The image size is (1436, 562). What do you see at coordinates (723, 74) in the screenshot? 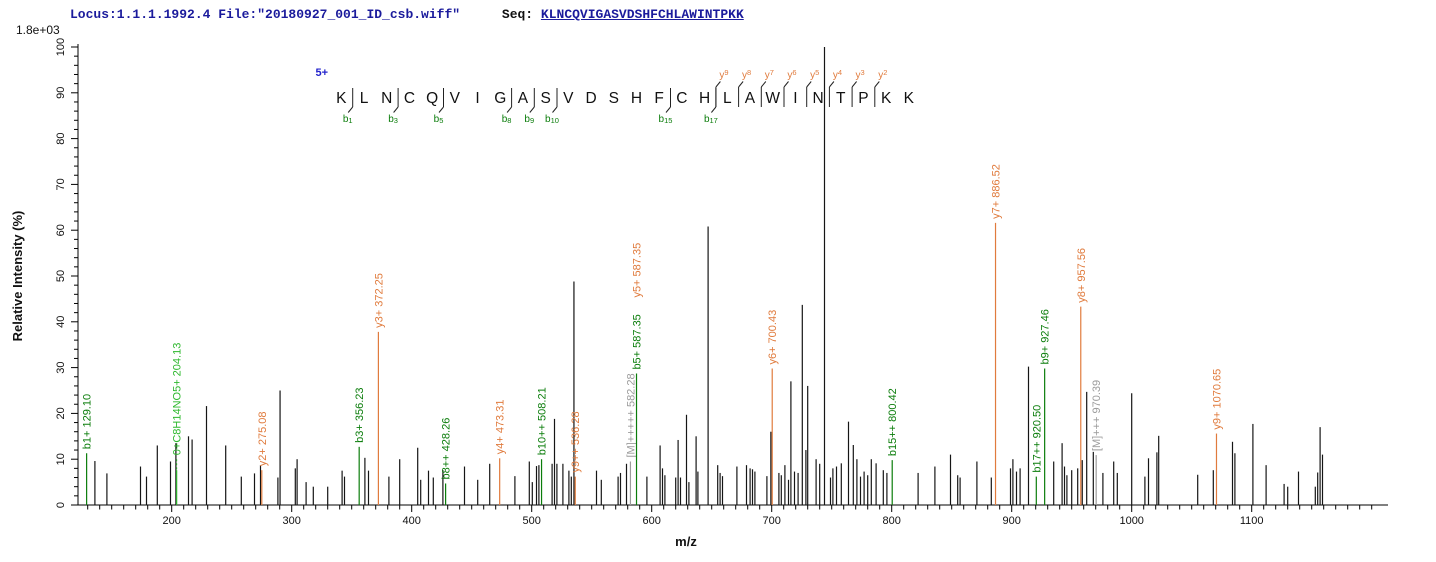
I see `y-ion-label: y9` at bounding box center [723, 74].